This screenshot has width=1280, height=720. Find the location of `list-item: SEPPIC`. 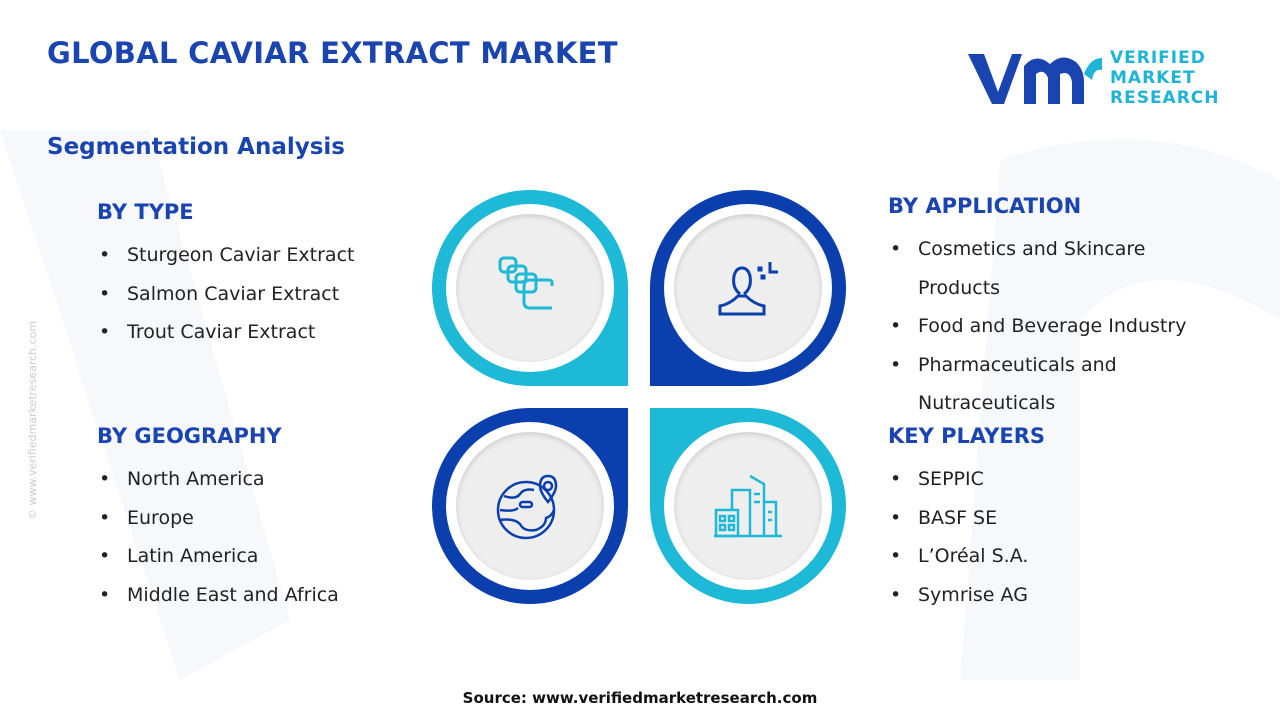

list-item: SEPPIC is located at coordinates (966, 479).